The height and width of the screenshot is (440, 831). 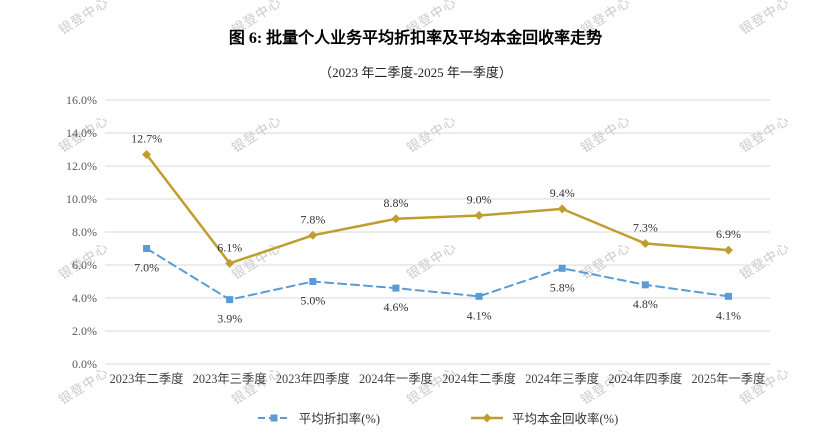 I want to click on x-axis-category-label: 2024年一季度, so click(x=396, y=378).